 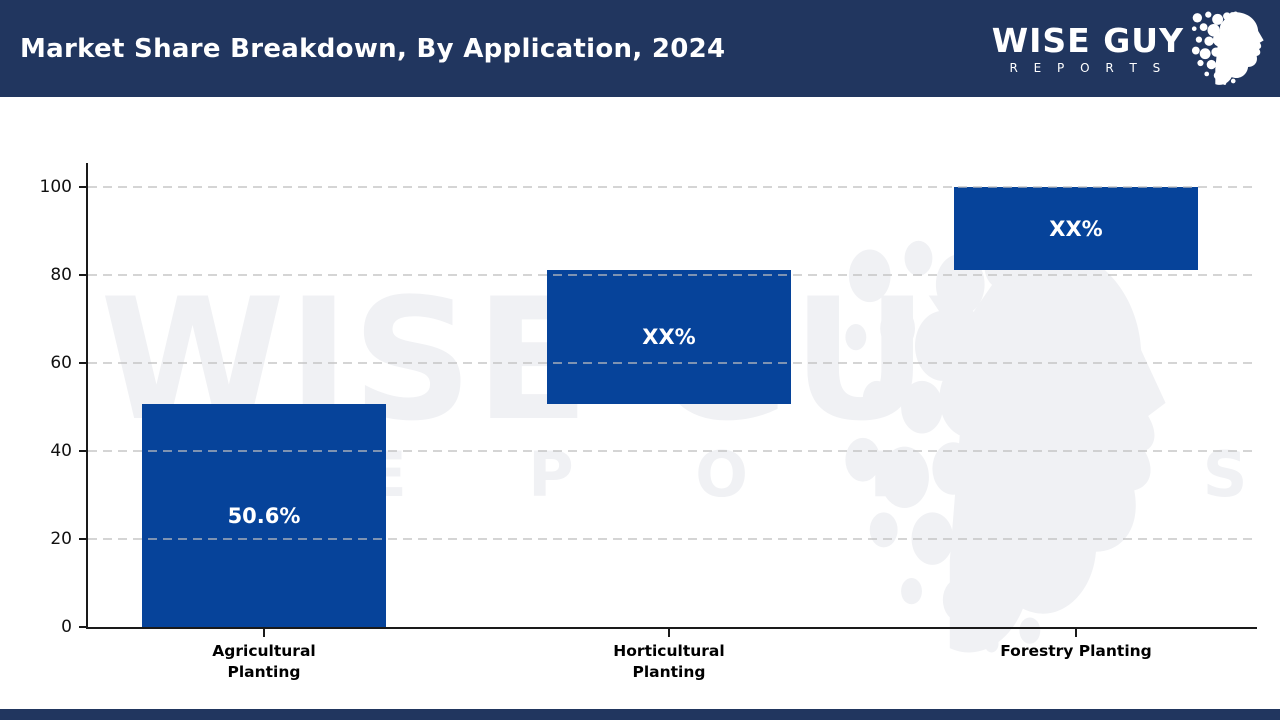 What do you see at coordinates (1087, 40) in the screenshot?
I see `brand-name: WISE GUY` at bounding box center [1087, 40].